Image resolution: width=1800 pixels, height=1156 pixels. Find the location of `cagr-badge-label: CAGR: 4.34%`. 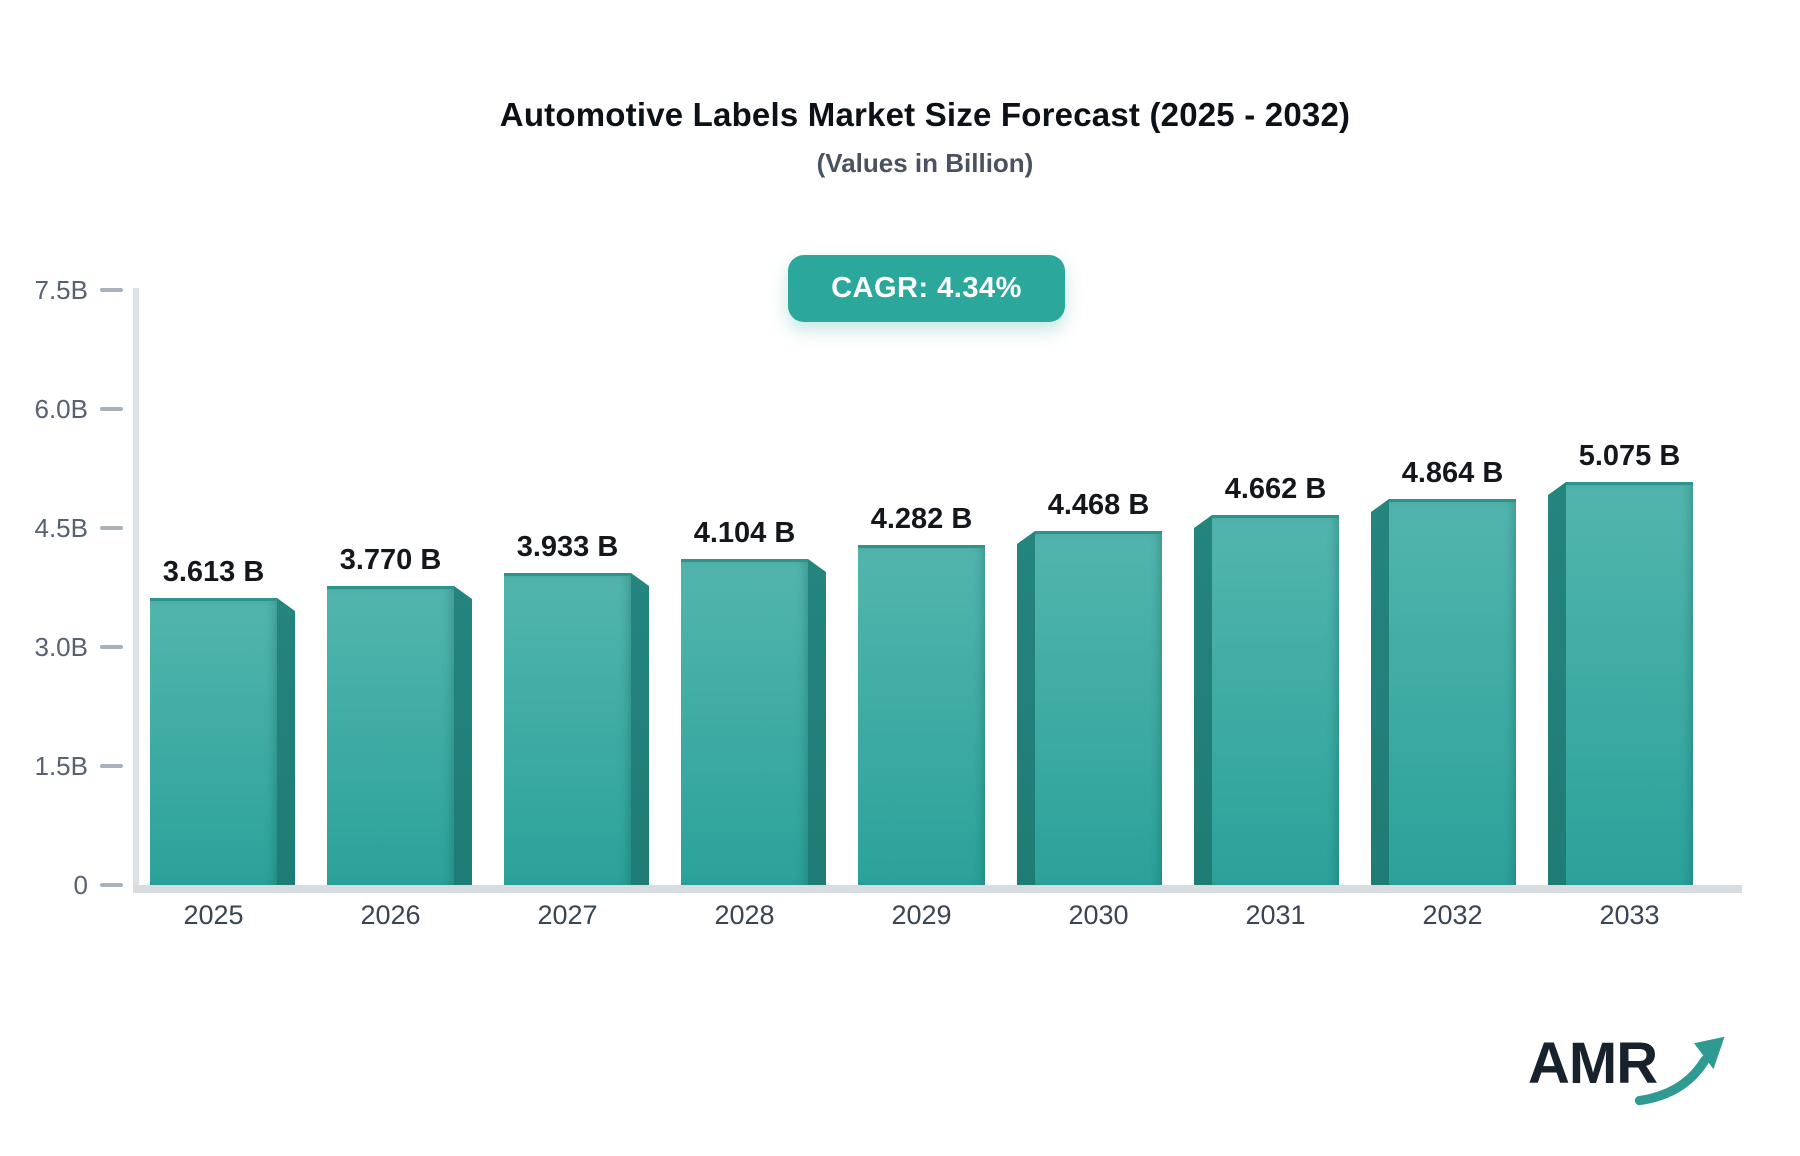

cagr-badge-label: CAGR: 4.34% is located at coordinates (926, 288).